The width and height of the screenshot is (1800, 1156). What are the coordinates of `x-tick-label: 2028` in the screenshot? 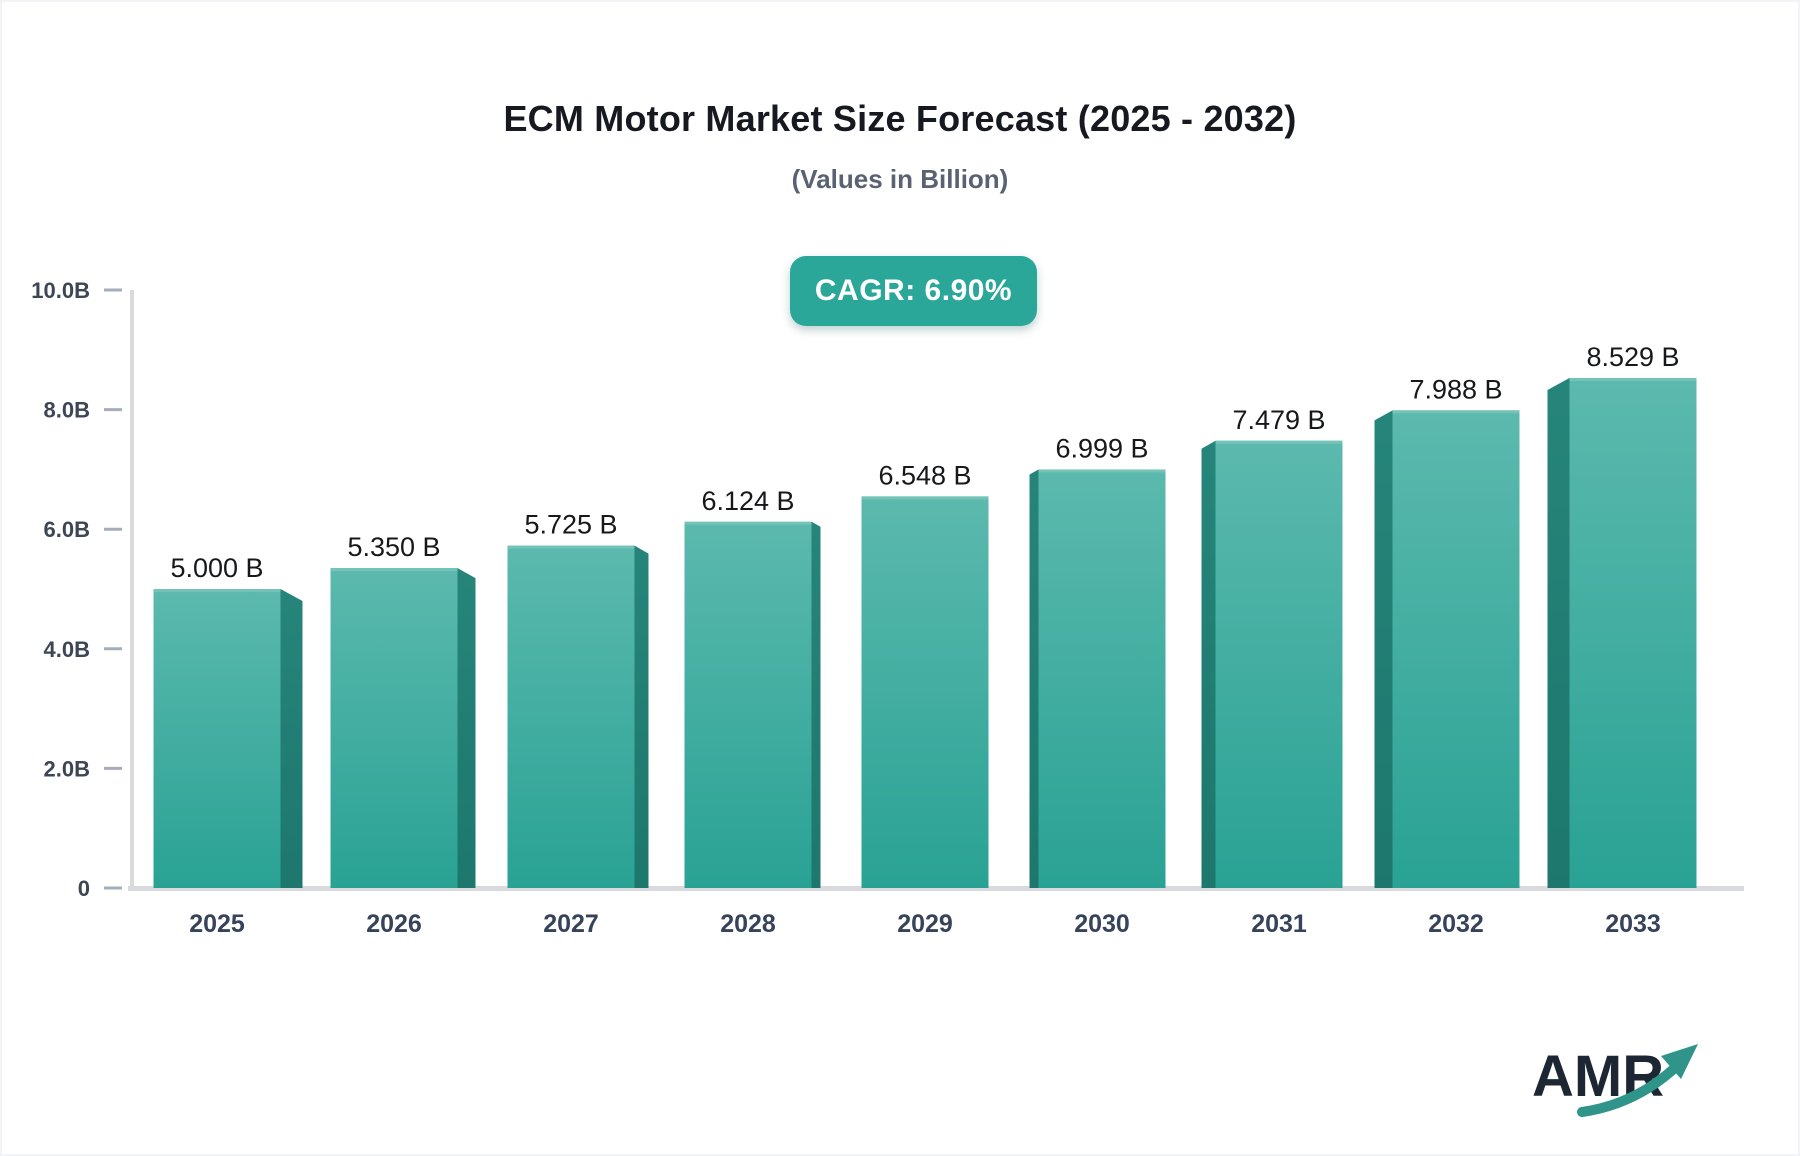 It's located at (748, 924).